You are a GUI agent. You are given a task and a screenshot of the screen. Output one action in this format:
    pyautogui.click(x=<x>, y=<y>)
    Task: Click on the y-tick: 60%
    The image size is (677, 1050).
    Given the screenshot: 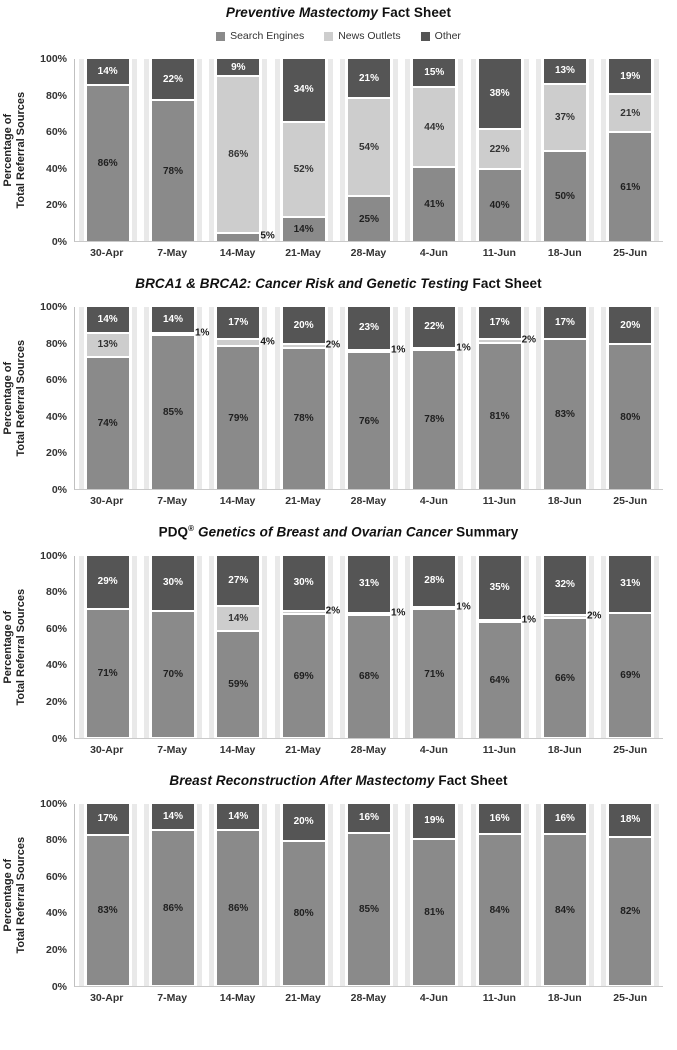 What is the action you would take?
    pyautogui.click(x=56, y=628)
    